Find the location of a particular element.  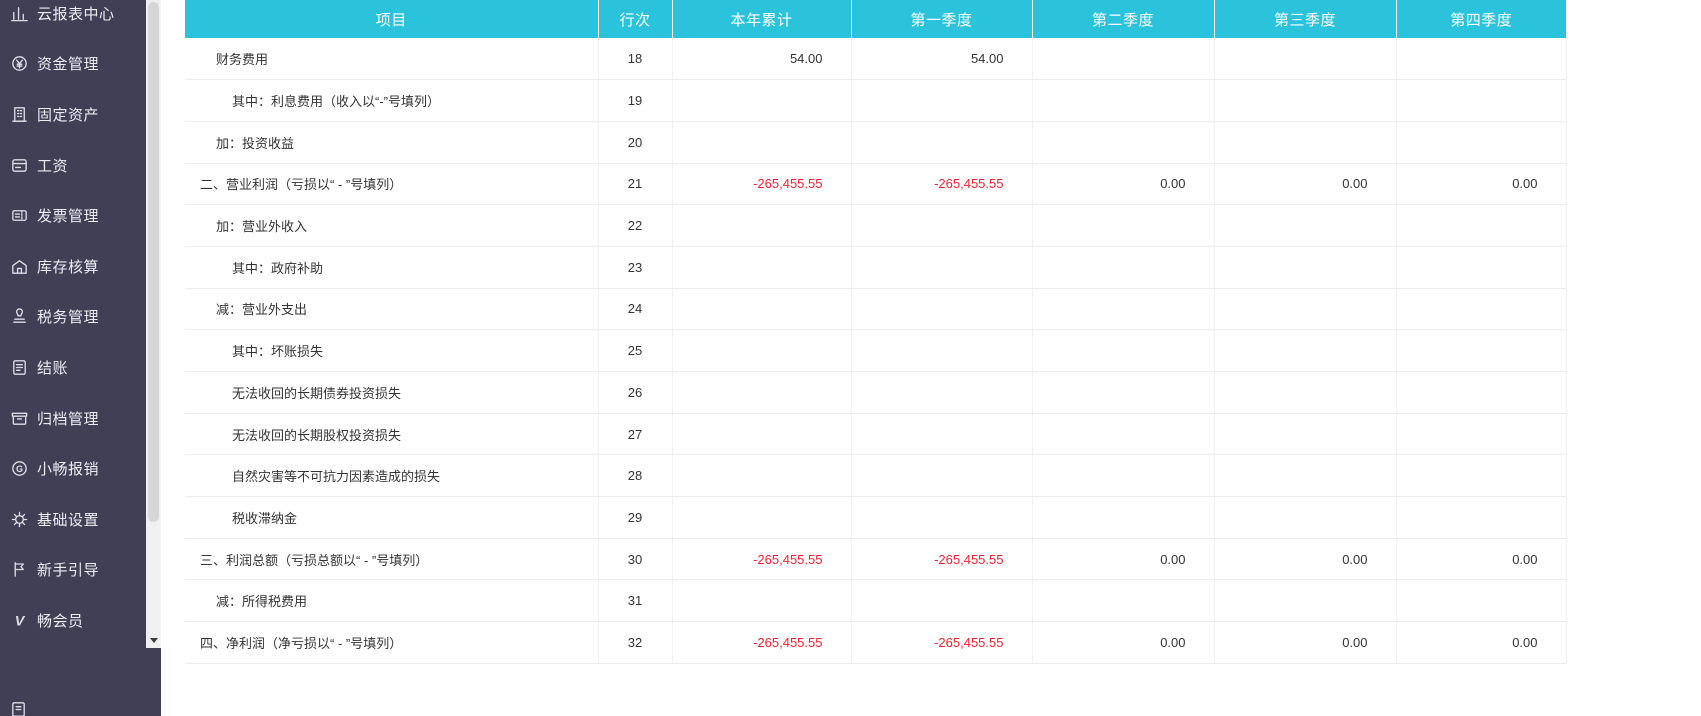

sidebar-item-xiaochang-expense: G 小畅报销 is located at coordinates (73, 468).